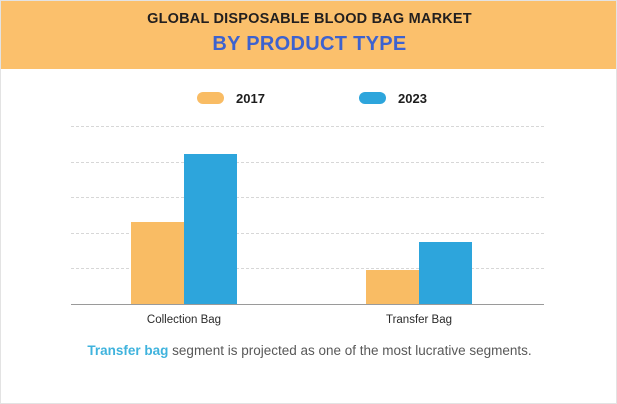 This screenshot has height=404, width=617. Describe the element at coordinates (307, 304) in the screenshot. I see `x-axis-line` at that location.